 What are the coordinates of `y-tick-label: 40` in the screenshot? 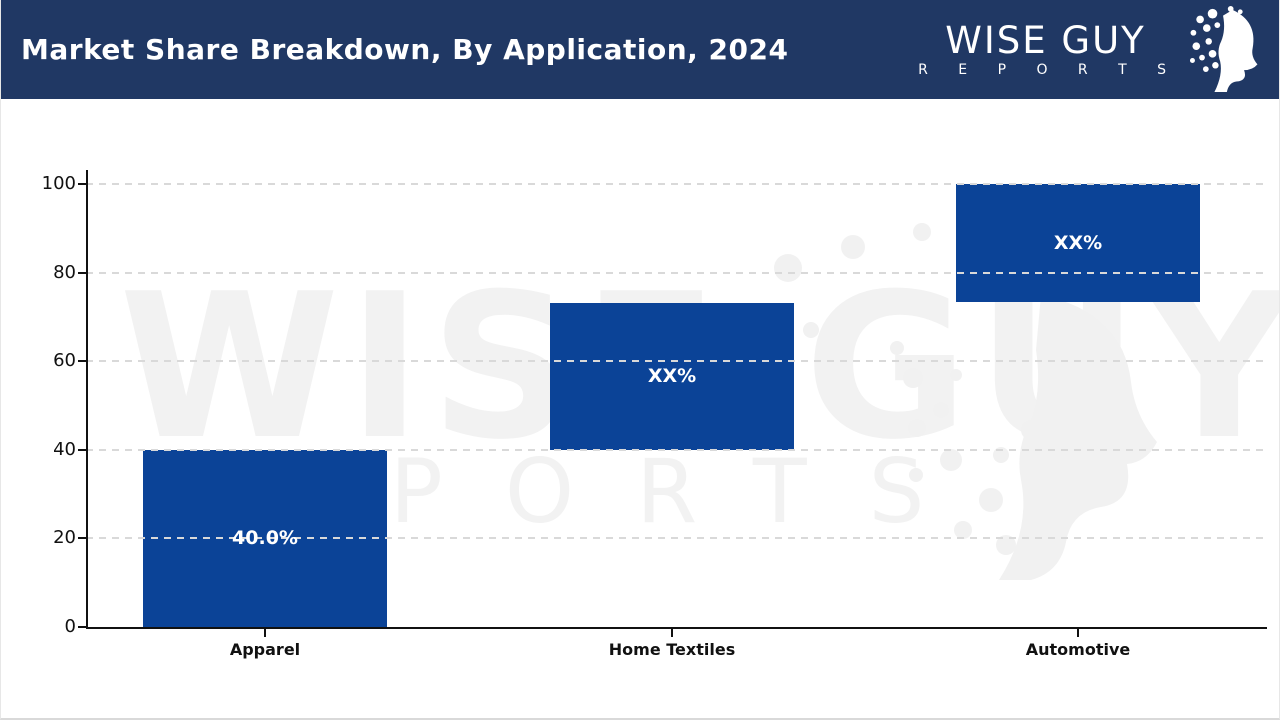 It's located at (64, 449).